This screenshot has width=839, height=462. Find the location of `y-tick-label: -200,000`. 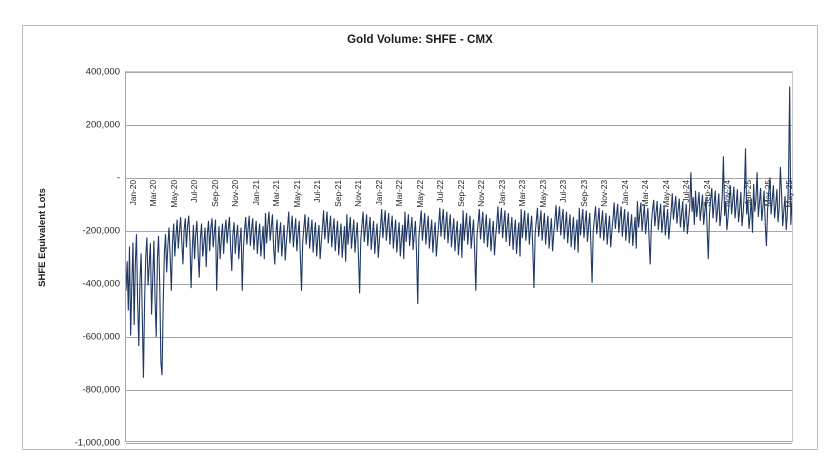

y-tick-label: -200,000 is located at coordinates (101, 231).